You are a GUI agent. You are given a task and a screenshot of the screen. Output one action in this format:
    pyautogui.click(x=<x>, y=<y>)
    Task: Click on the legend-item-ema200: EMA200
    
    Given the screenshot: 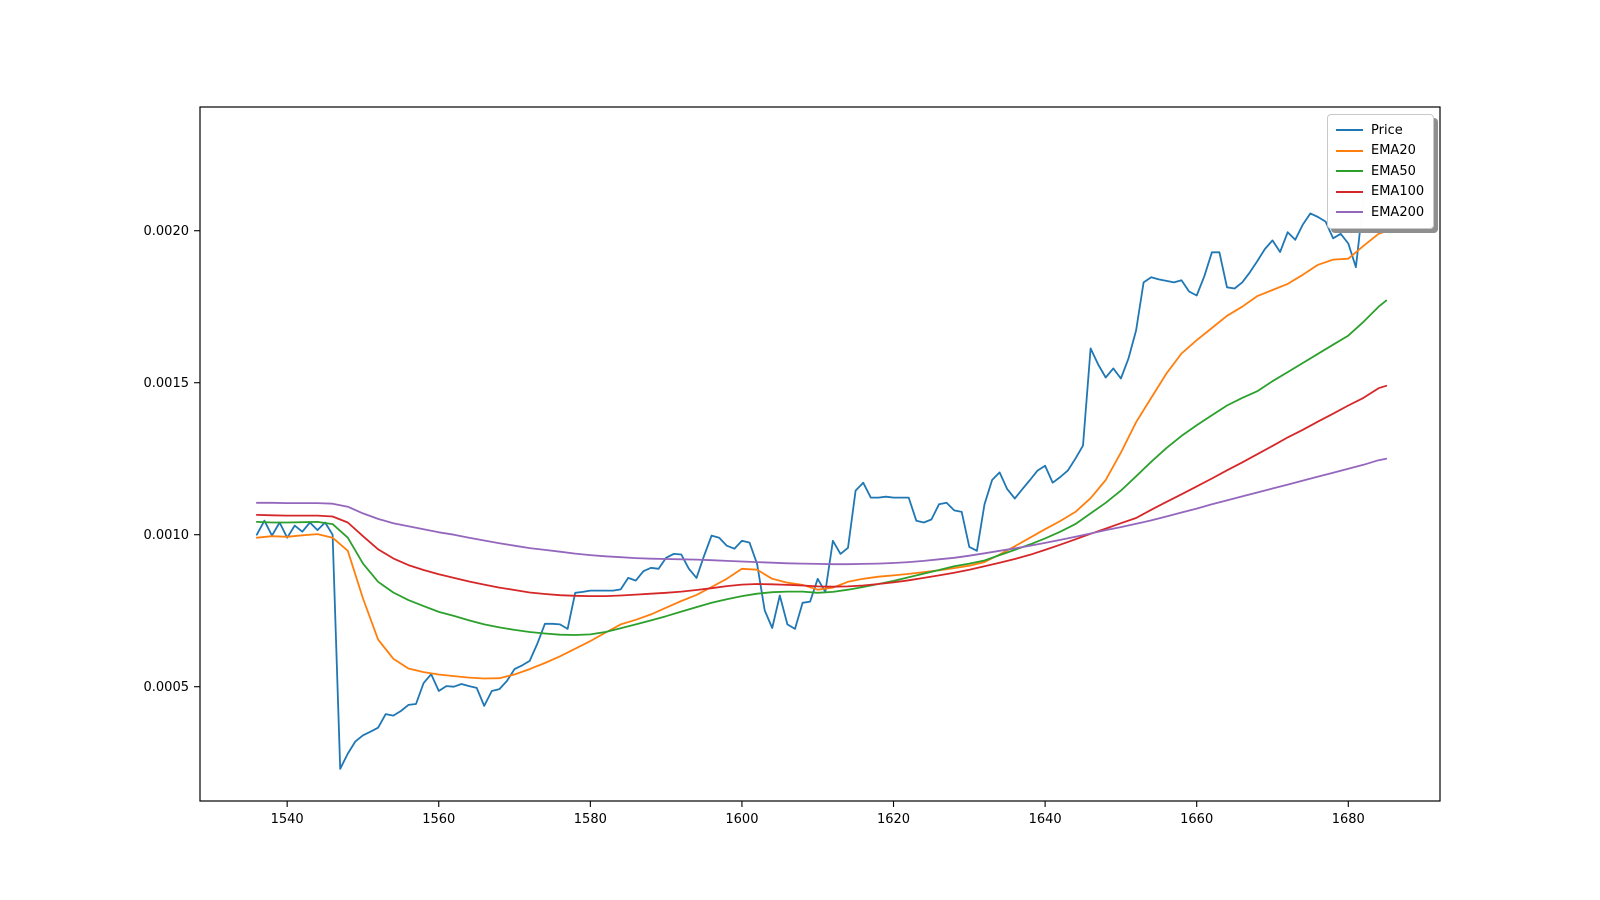 What is the action you would take?
    pyautogui.click(x=1380, y=212)
    